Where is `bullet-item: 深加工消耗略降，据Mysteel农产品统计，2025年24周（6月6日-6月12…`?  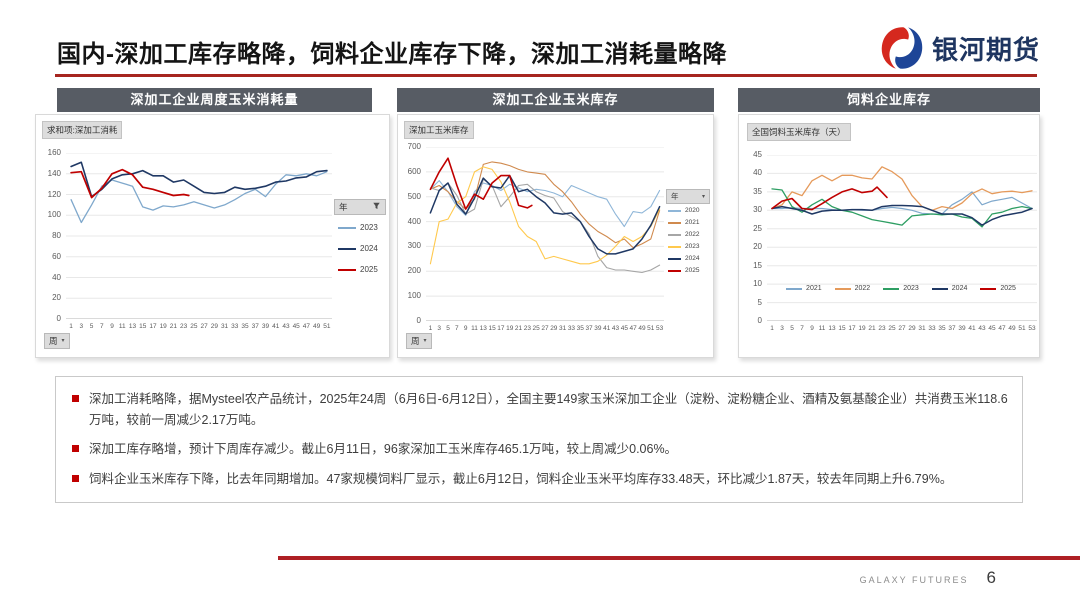
bullet-item: 深加工消耗略降，据Mysteel农产品统计，2025年24周（6月6日-6月12… is located at coordinates (539, 409).